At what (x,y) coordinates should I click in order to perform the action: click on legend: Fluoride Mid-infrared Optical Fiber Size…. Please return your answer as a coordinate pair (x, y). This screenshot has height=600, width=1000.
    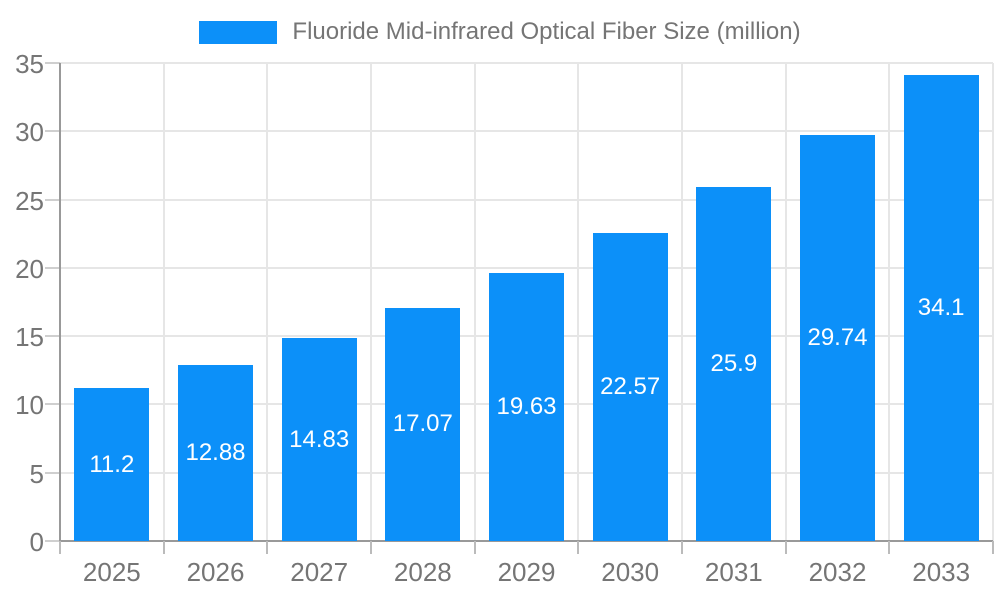
    Looking at the image, I should click on (500, 32).